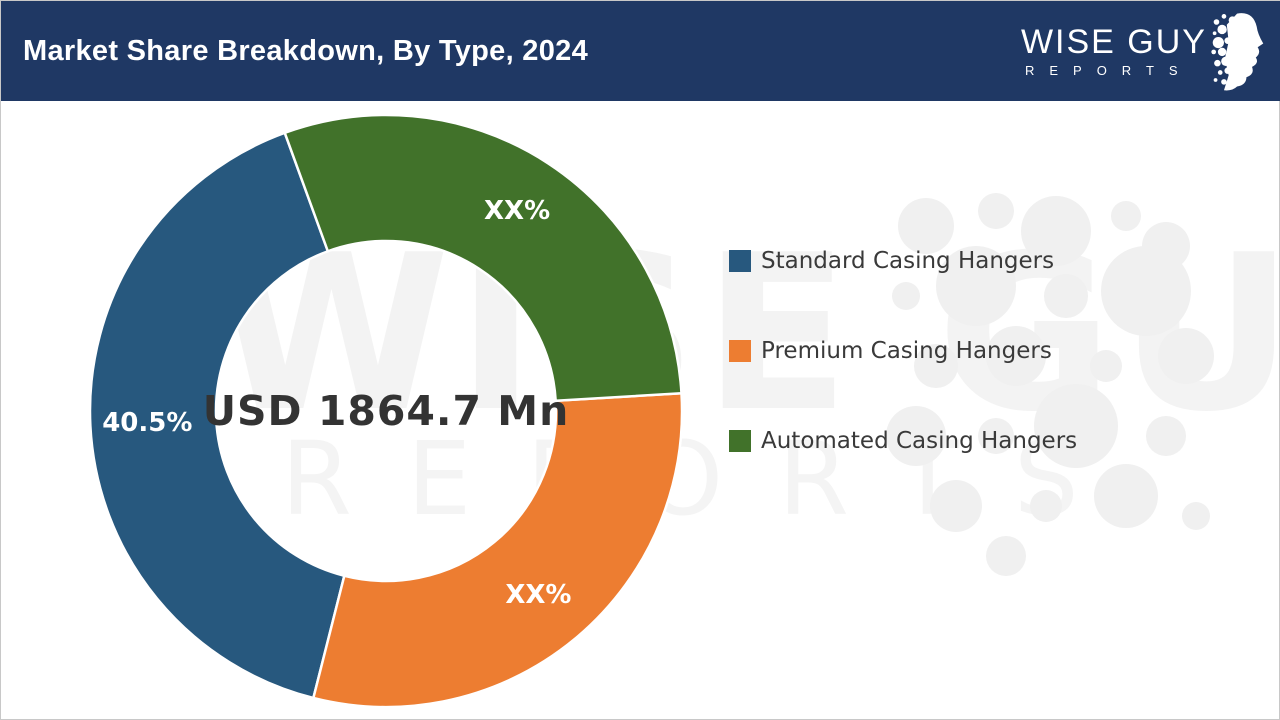 This screenshot has height=720, width=1280. Describe the element at coordinates (306, 50) in the screenshot. I see `page-title: Market Share Breakdown, By Type, 2024` at that location.